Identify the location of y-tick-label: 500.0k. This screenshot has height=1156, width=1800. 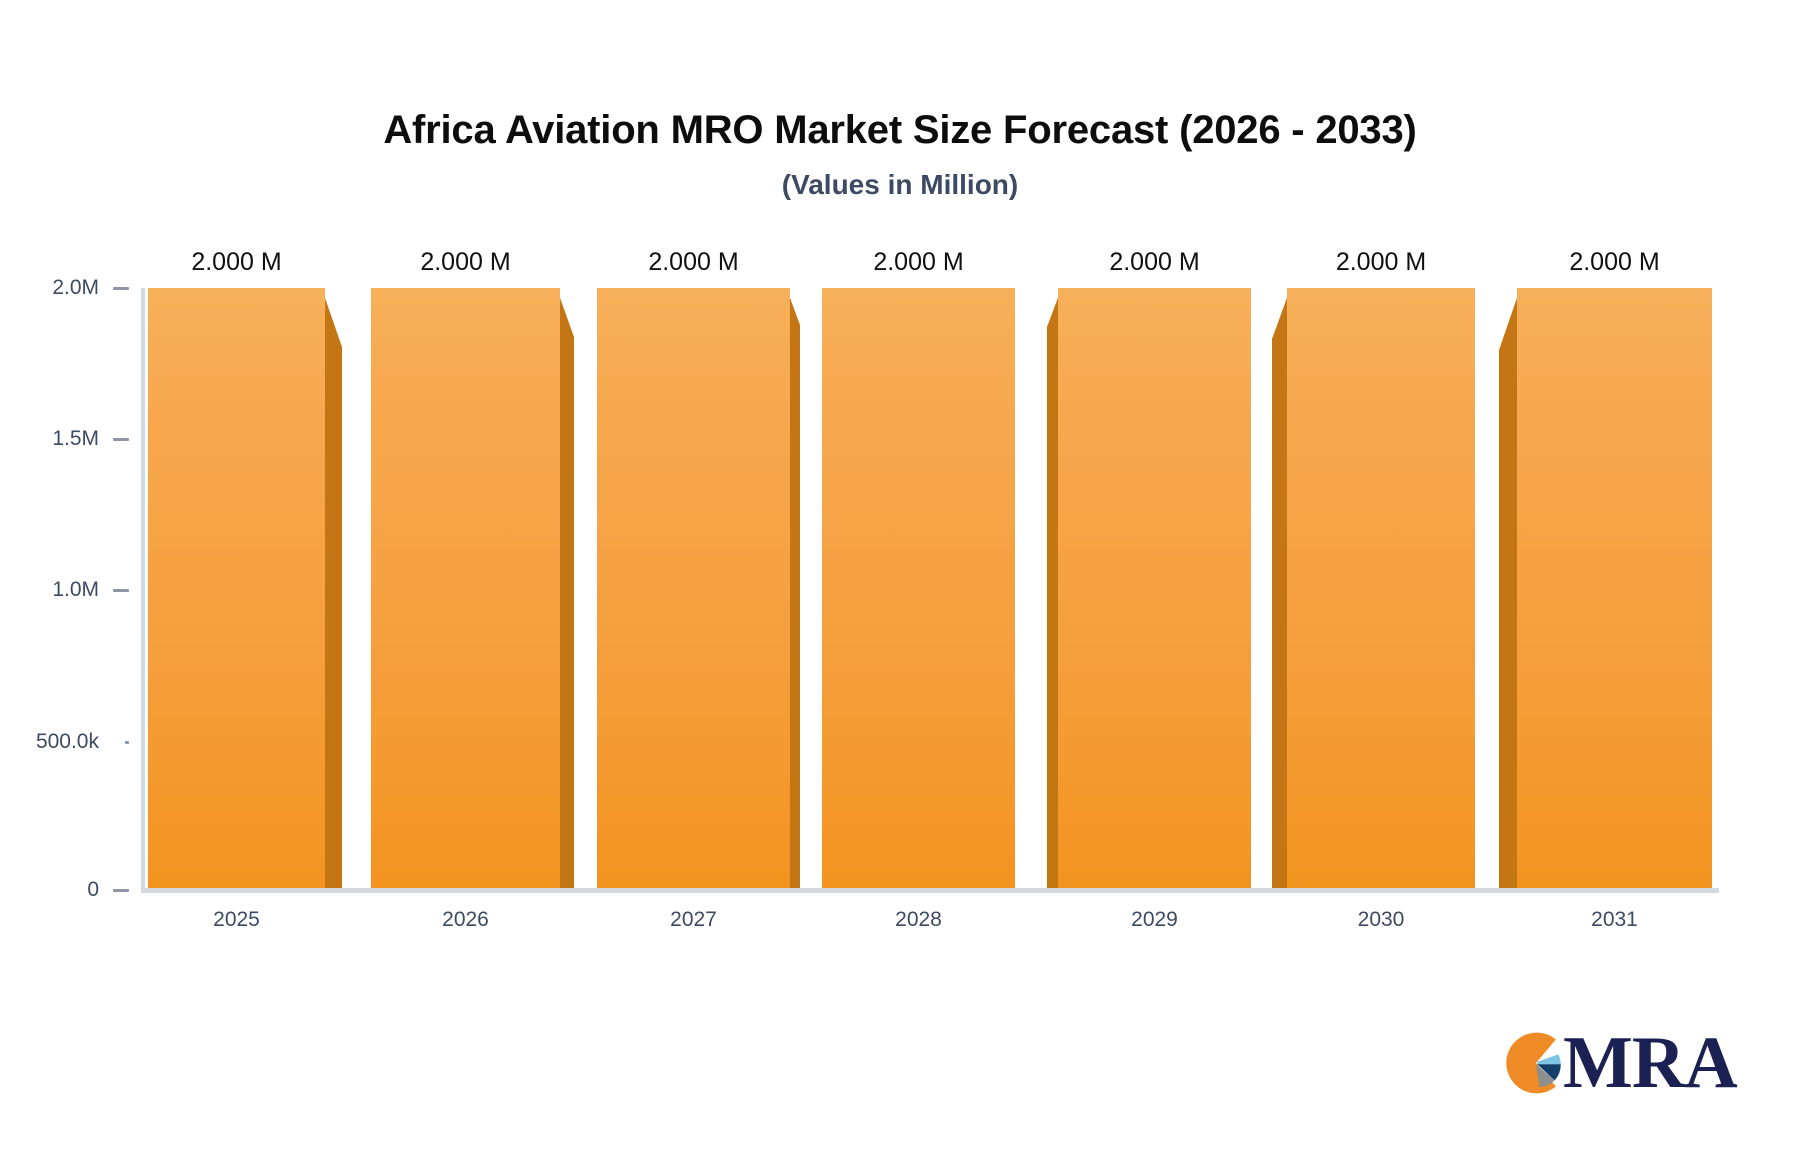
(67, 741).